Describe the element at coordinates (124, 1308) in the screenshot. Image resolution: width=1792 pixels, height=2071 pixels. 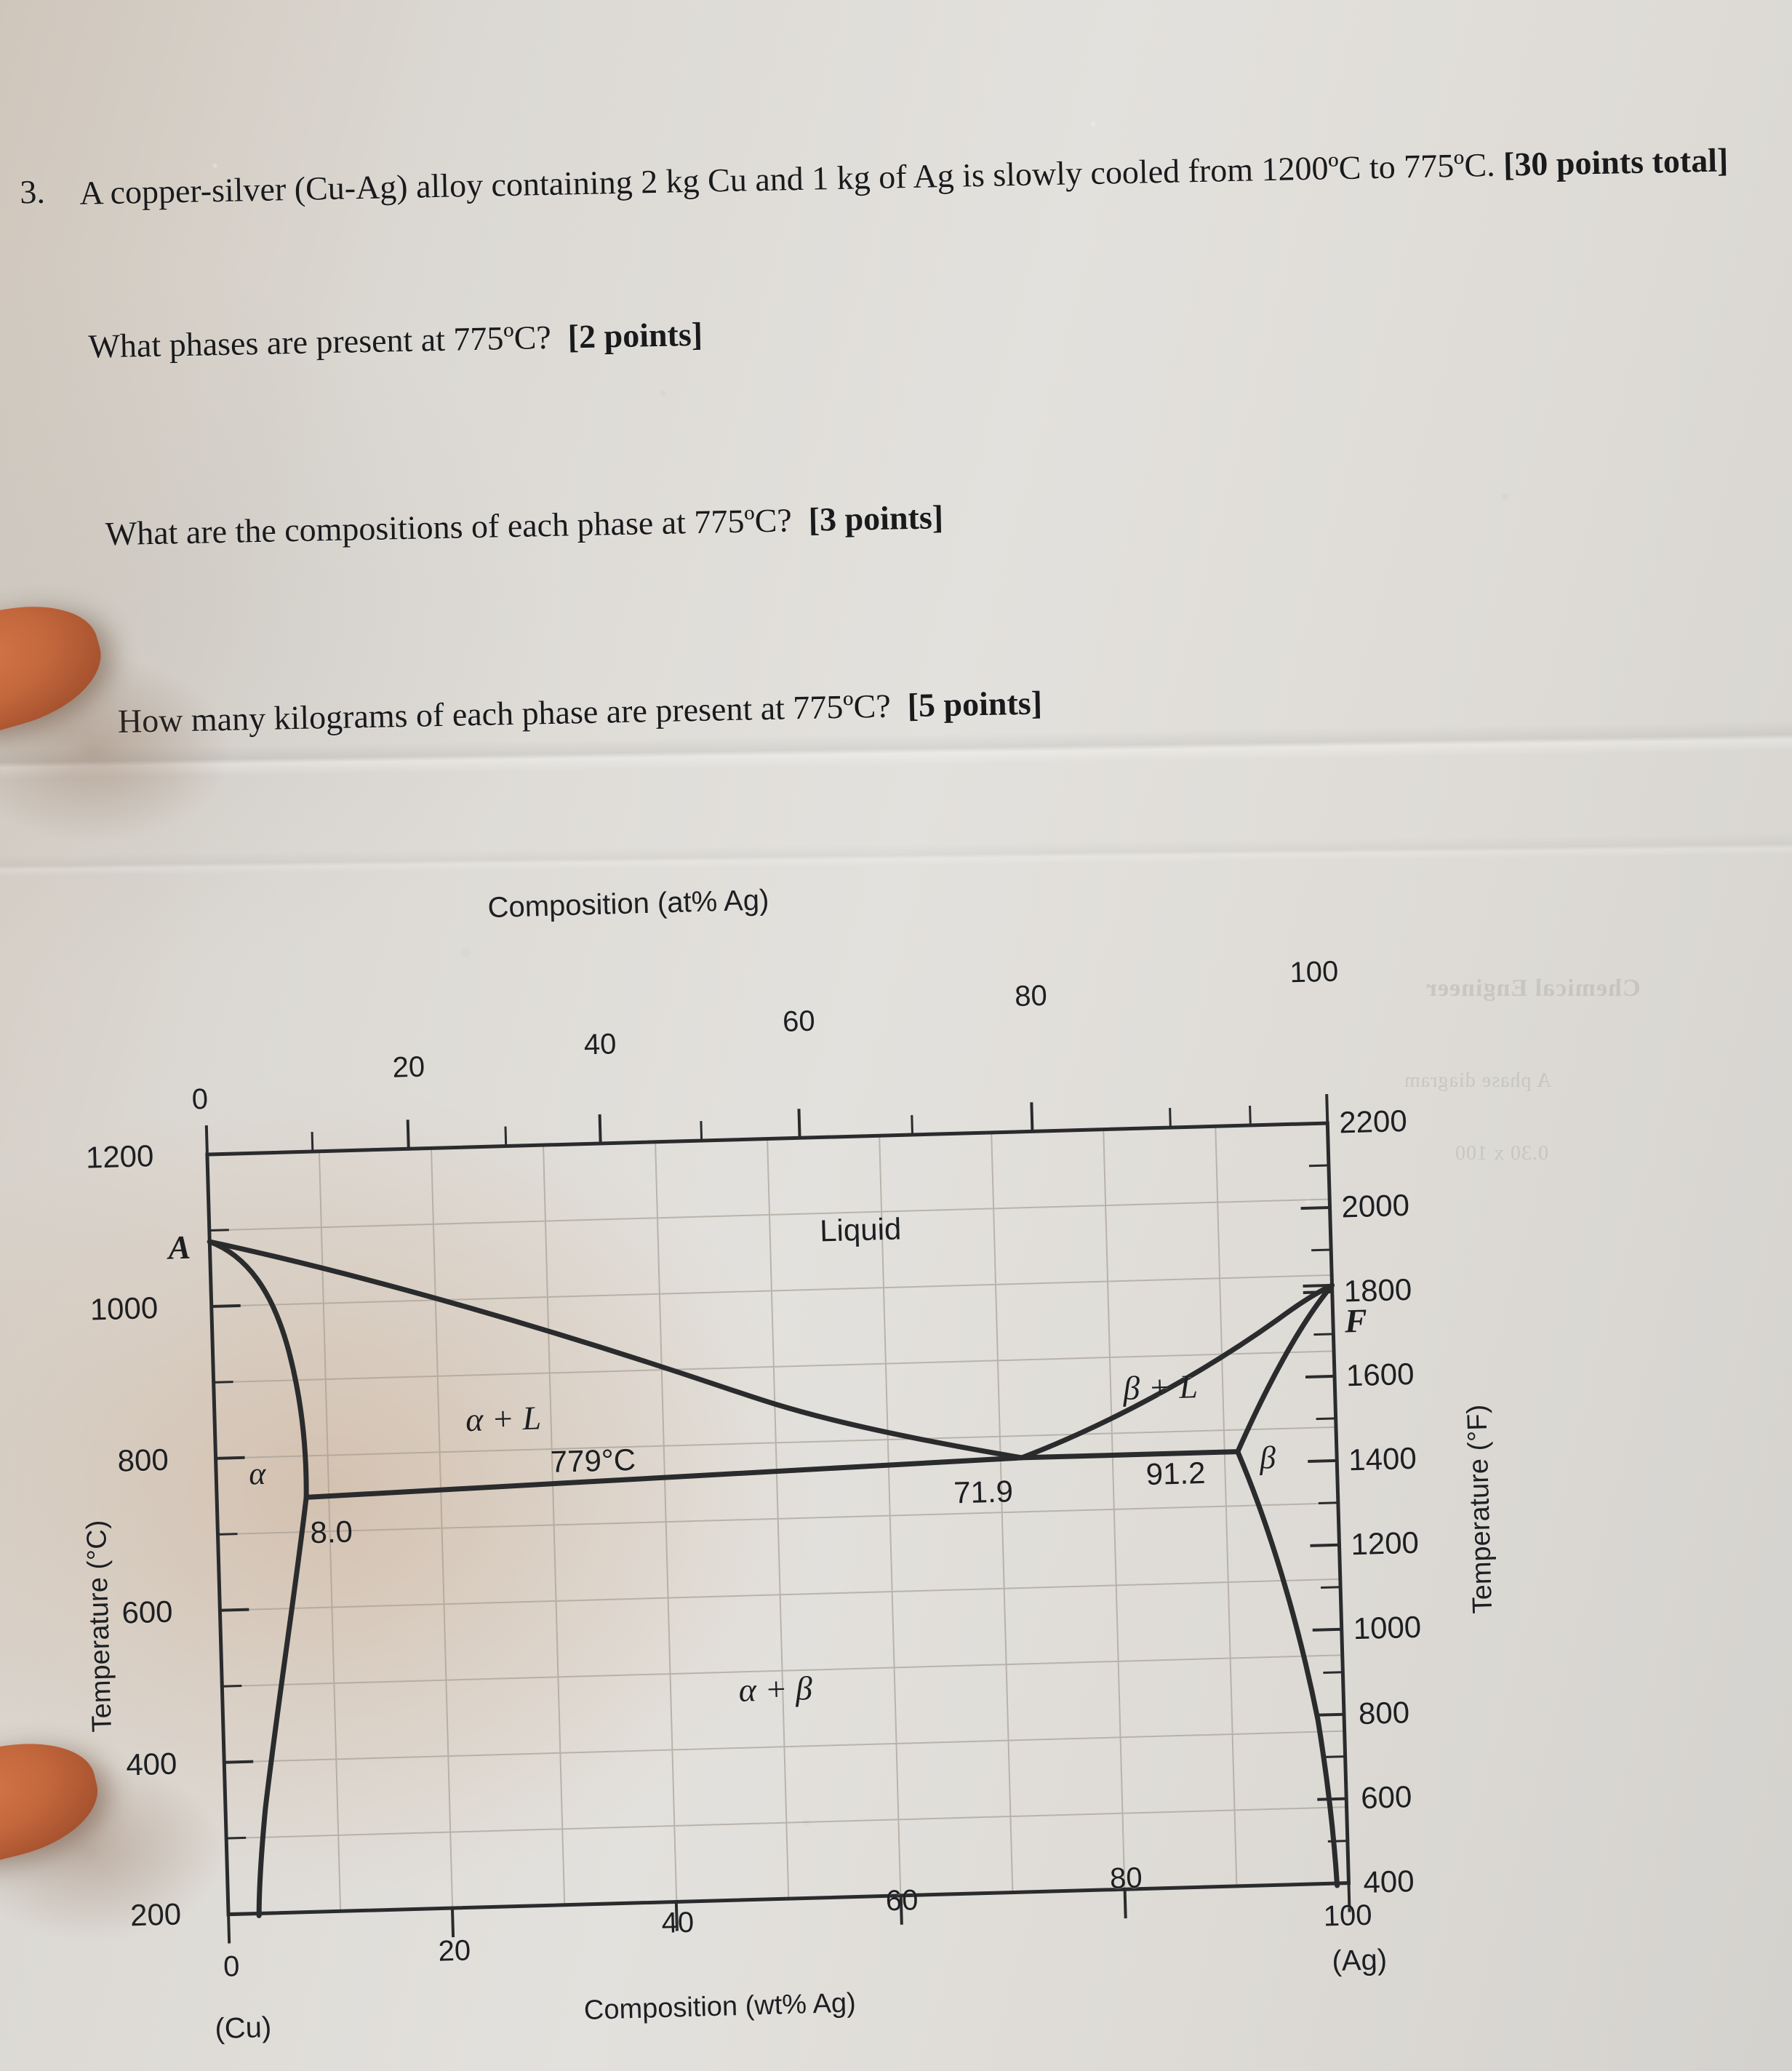
I see `left-tick-1000: 1000` at that location.